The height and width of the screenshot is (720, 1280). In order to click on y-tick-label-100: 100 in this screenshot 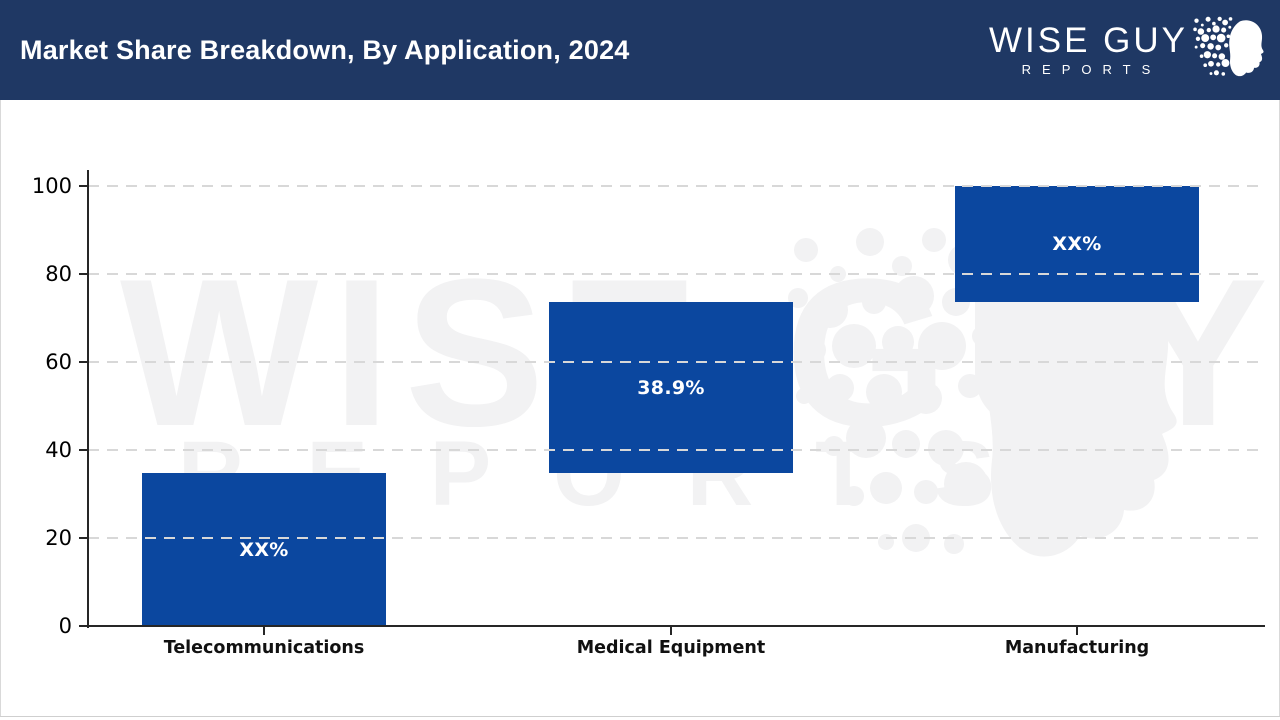, I will do `click(51, 186)`.